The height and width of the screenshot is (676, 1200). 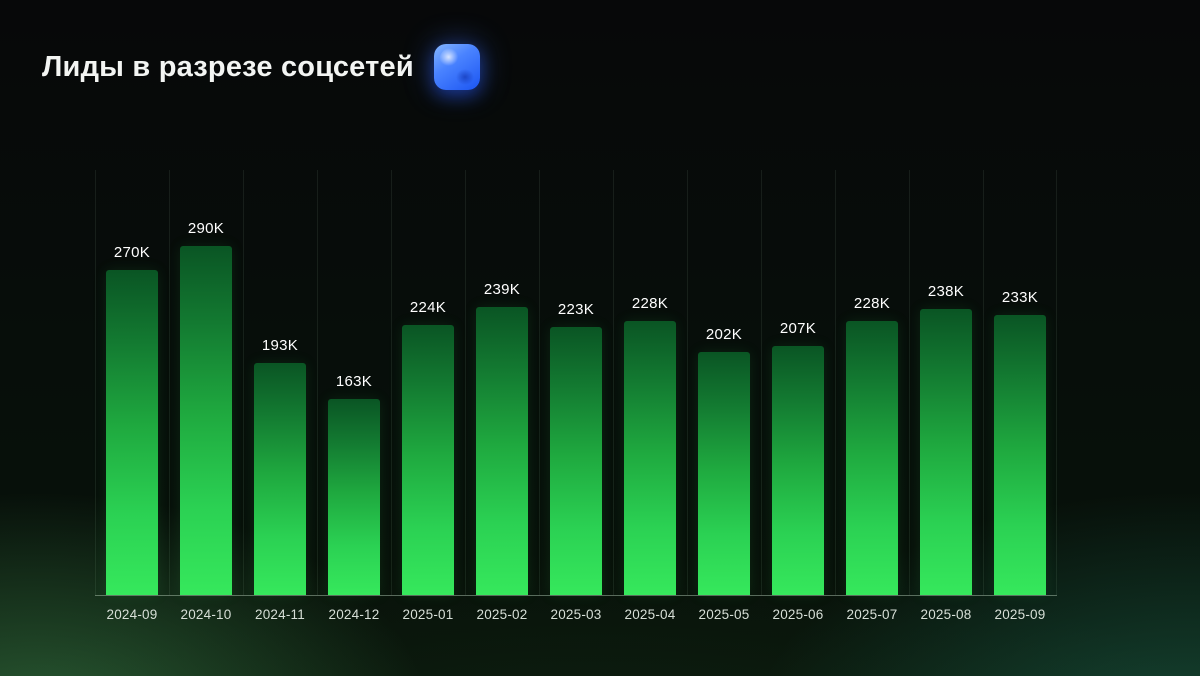 I want to click on bar-slot: 193K, so click(x=280, y=382).